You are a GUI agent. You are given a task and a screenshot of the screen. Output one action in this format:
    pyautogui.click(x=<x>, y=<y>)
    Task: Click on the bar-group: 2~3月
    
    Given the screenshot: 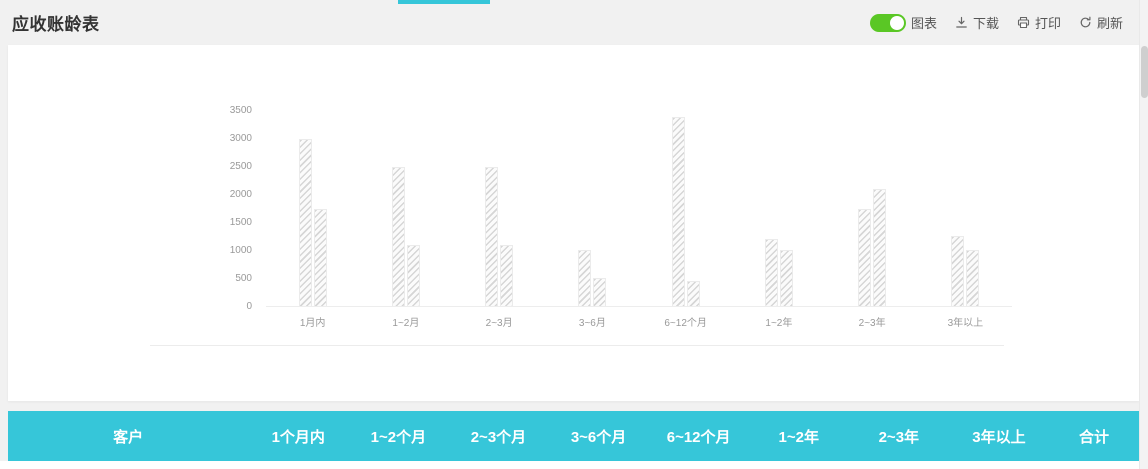 What is the action you would take?
    pyautogui.click(x=499, y=220)
    